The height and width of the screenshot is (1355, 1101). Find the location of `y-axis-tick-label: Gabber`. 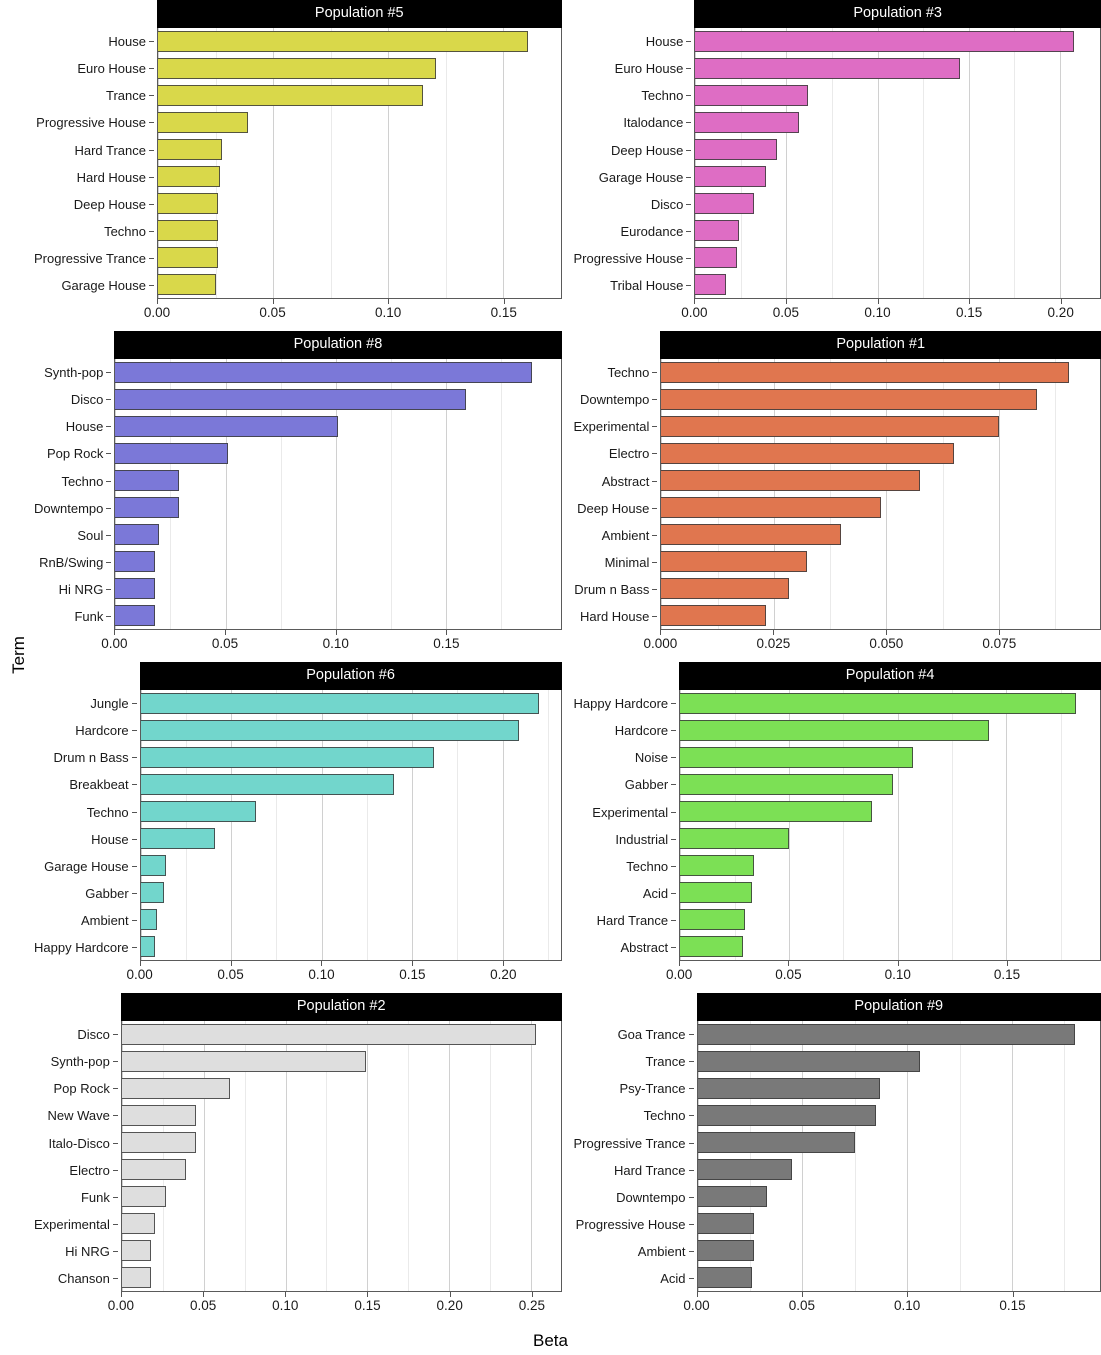

y-axis-tick-label: Gabber is located at coordinates (650, 784).